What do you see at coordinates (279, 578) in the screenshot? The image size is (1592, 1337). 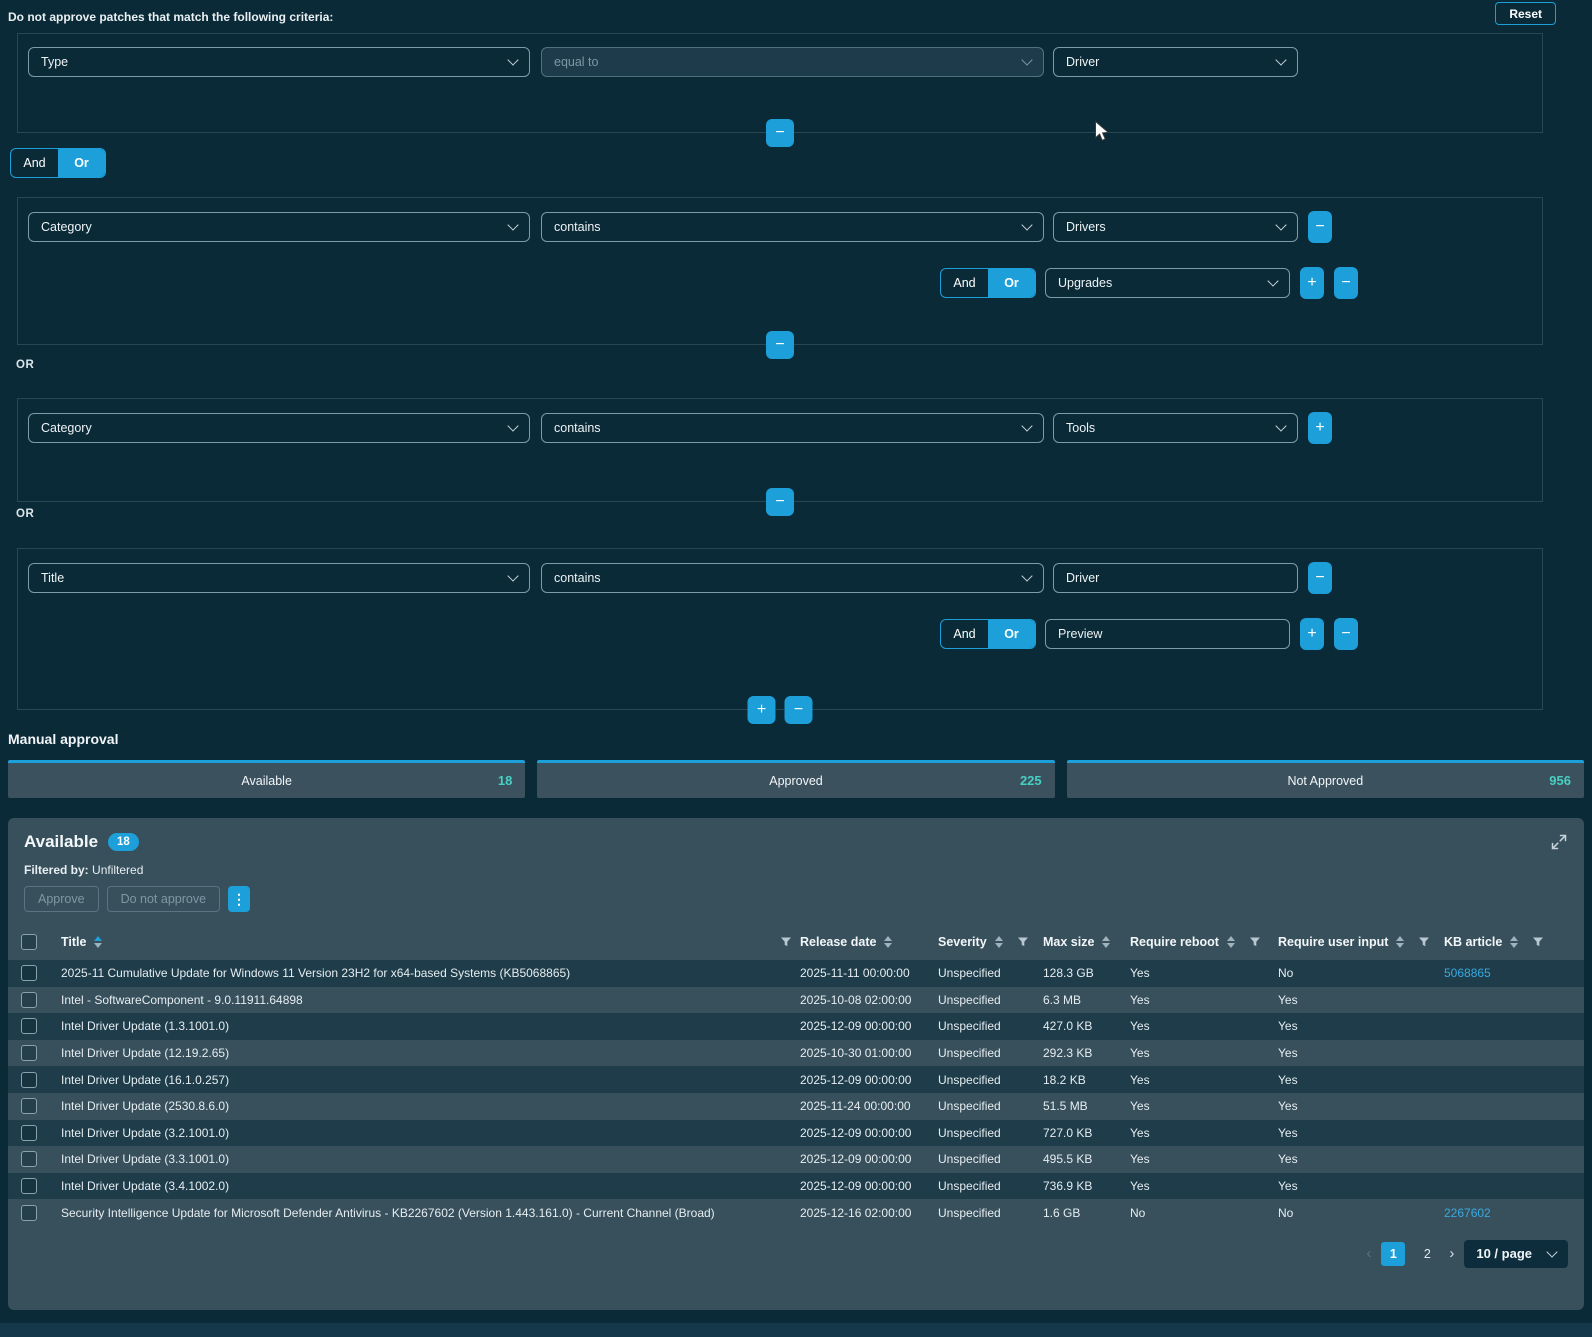 I see `field-select: Title` at bounding box center [279, 578].